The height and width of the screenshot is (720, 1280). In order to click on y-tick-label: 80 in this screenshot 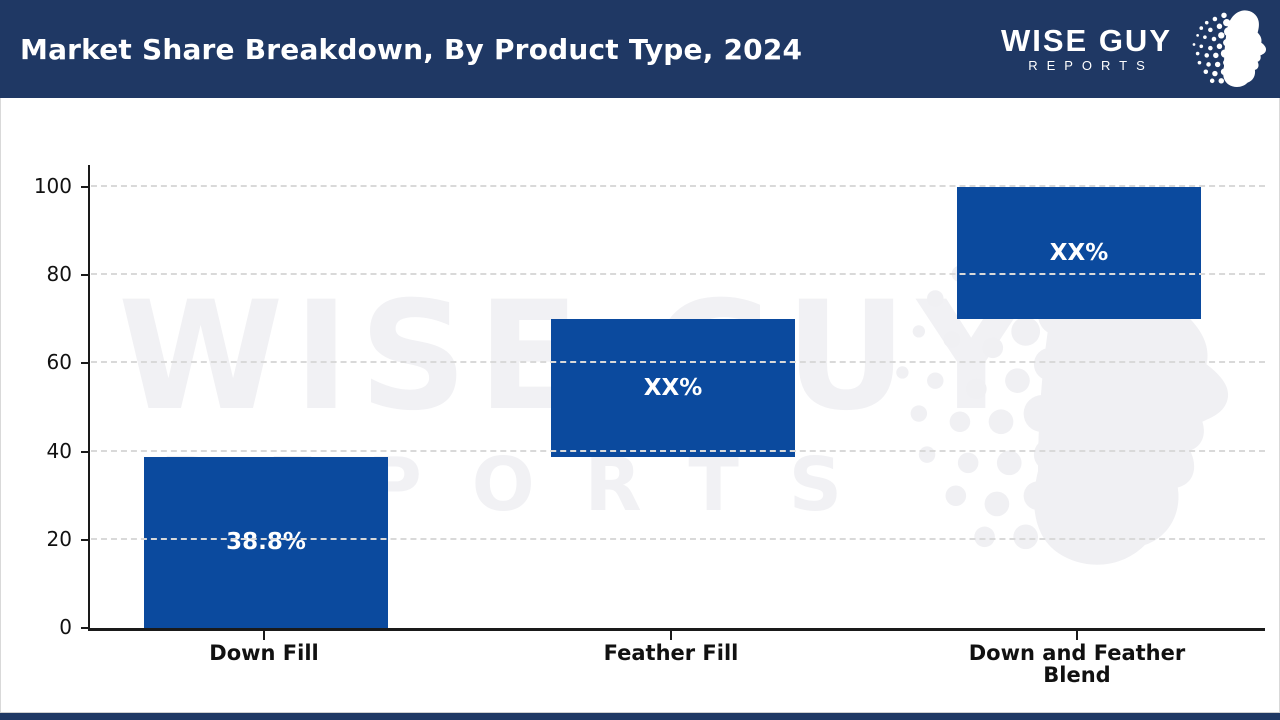, I will do `click(59, 274)`.